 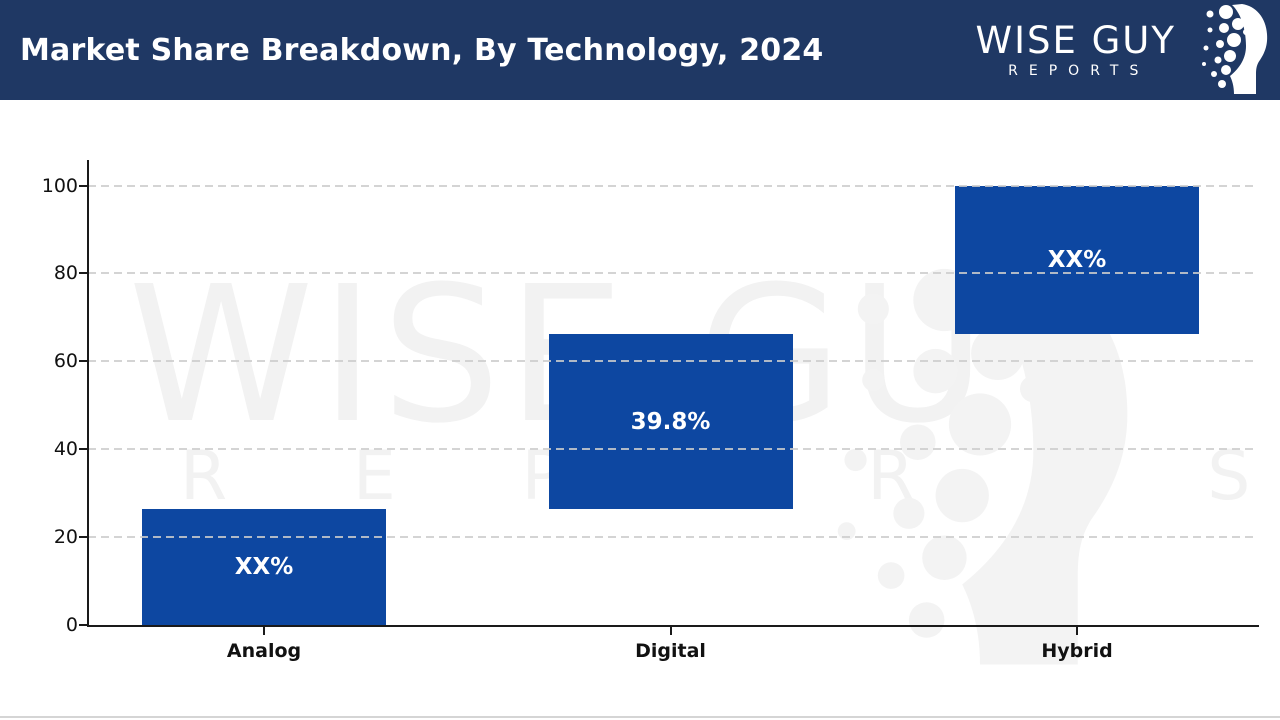 I want to click on bar-value-label-analog: XX%, so click(x=264, y=566).